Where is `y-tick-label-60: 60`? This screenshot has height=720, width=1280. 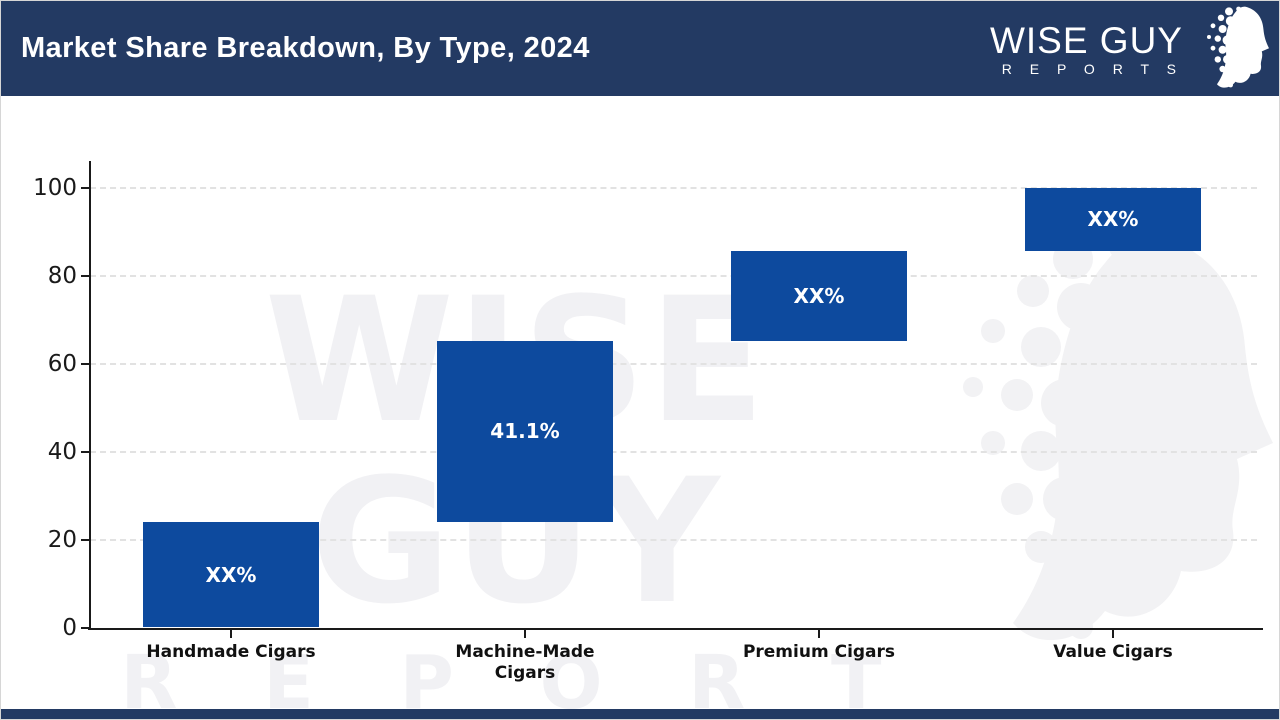
y-tick-label-60: 60 is located at coordinates (62, 363).